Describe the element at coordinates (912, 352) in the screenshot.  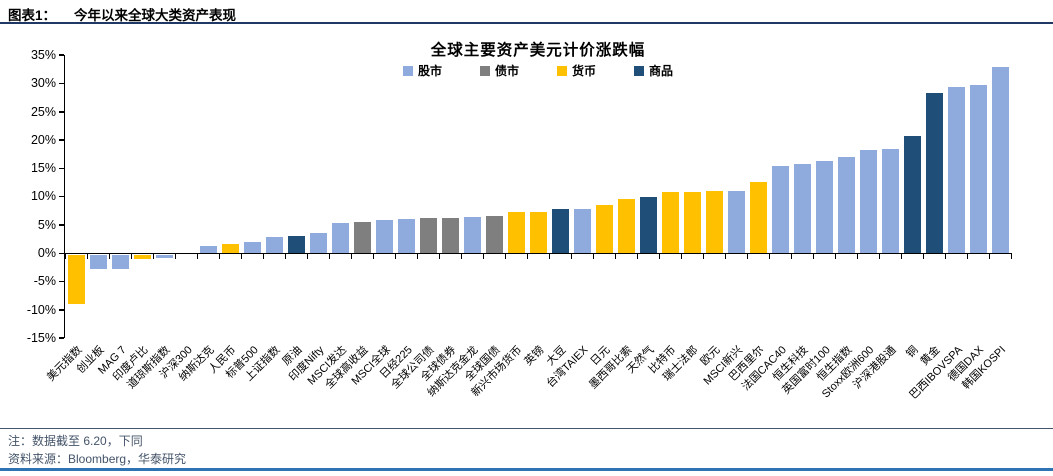
I see `x-tick-label: 铜` at that location.